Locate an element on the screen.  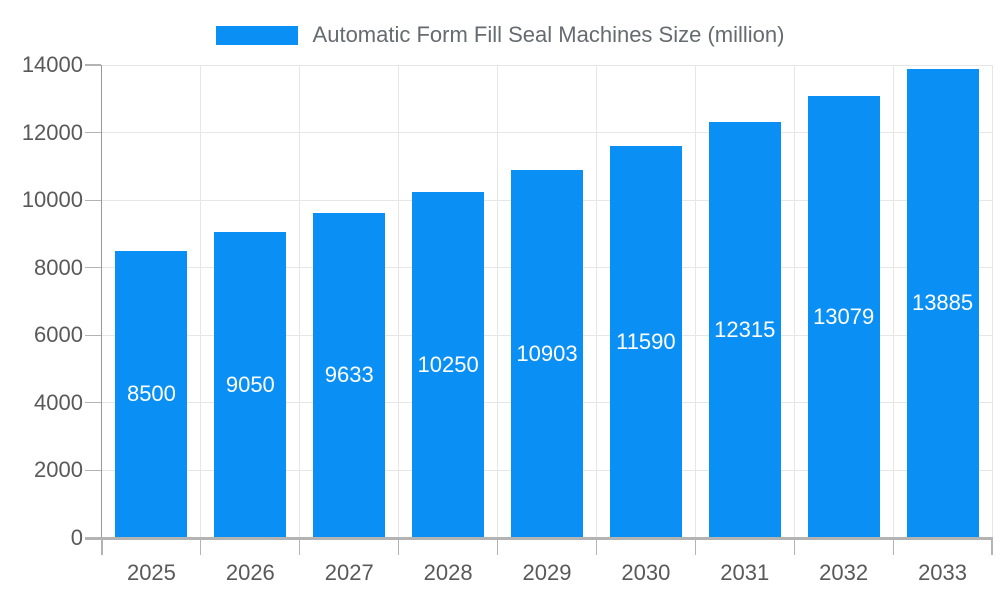
x-tick-label: 2030 is located at coordinates (646, 572).